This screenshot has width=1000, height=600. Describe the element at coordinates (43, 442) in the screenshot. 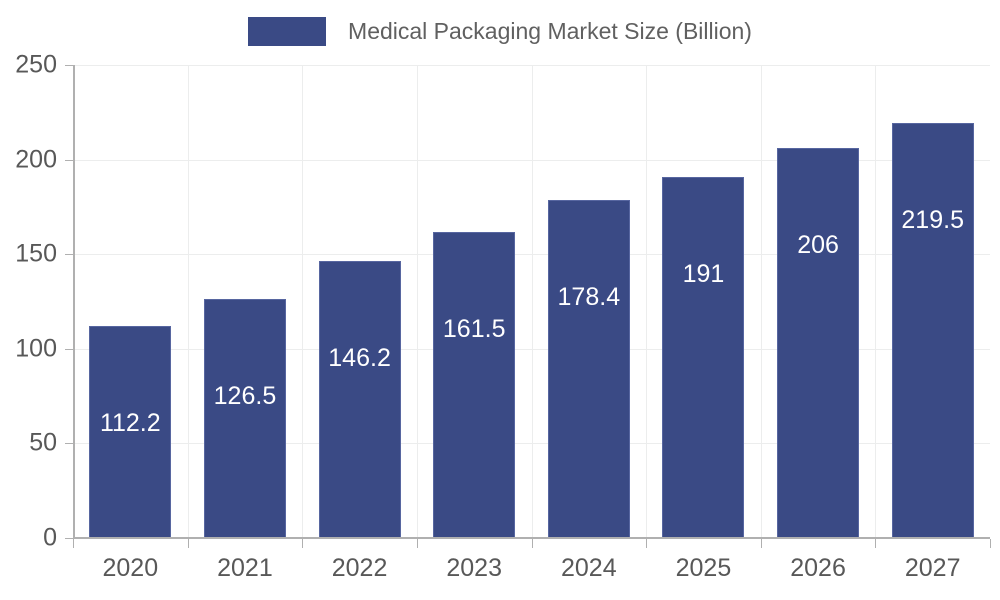

I see `y-axis-tick-label: 50` at that location.